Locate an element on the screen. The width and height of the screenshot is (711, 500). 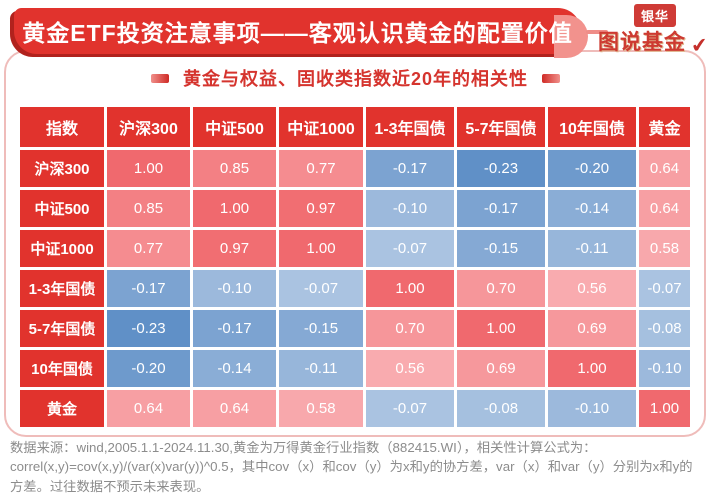
brand-logo: 银华 图说基金 ✔ is located at coordinates (654, 33).